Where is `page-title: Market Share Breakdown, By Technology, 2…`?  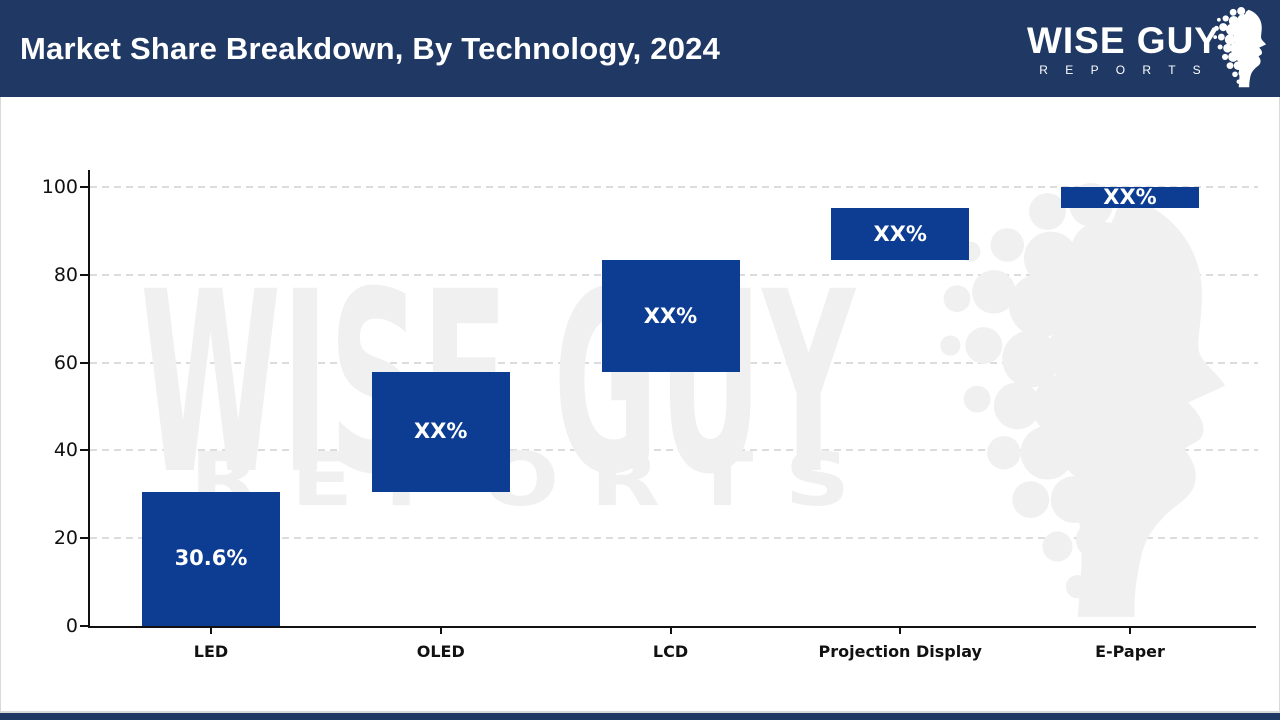 page-title: Market Share Breakdown, By Technology, 2… is located at coordinates (370, 48).